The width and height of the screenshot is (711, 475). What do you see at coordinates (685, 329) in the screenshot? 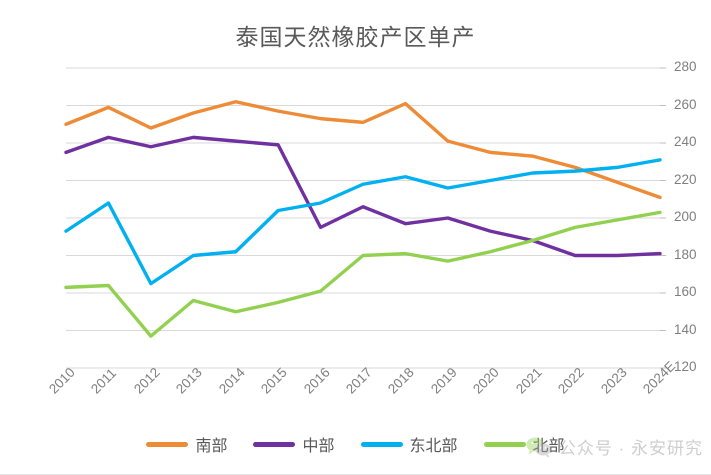
I see `y-axis-tick-label: 140` at bounding box center [685, 329].